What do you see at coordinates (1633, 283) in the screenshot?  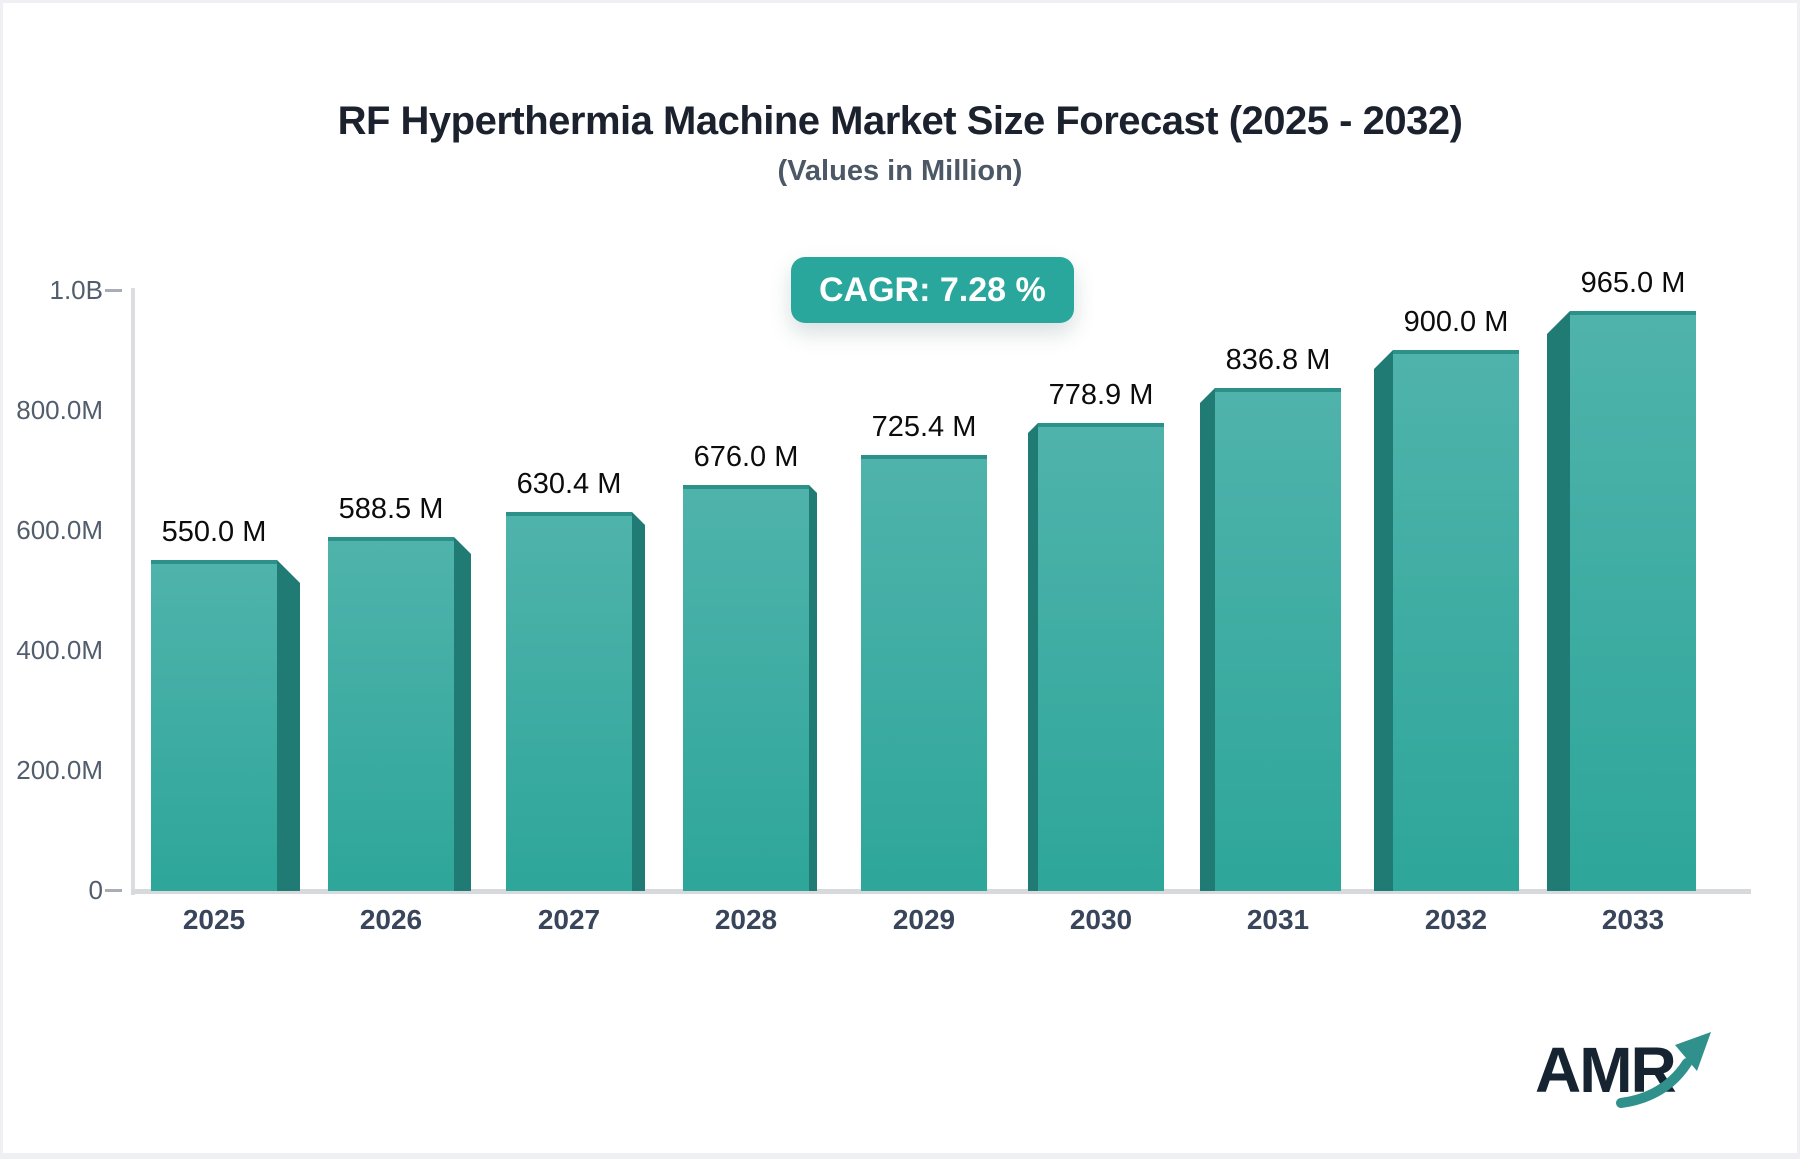 I see `bar-value-label: 965.0 M` at bounding box center [1633, 283].